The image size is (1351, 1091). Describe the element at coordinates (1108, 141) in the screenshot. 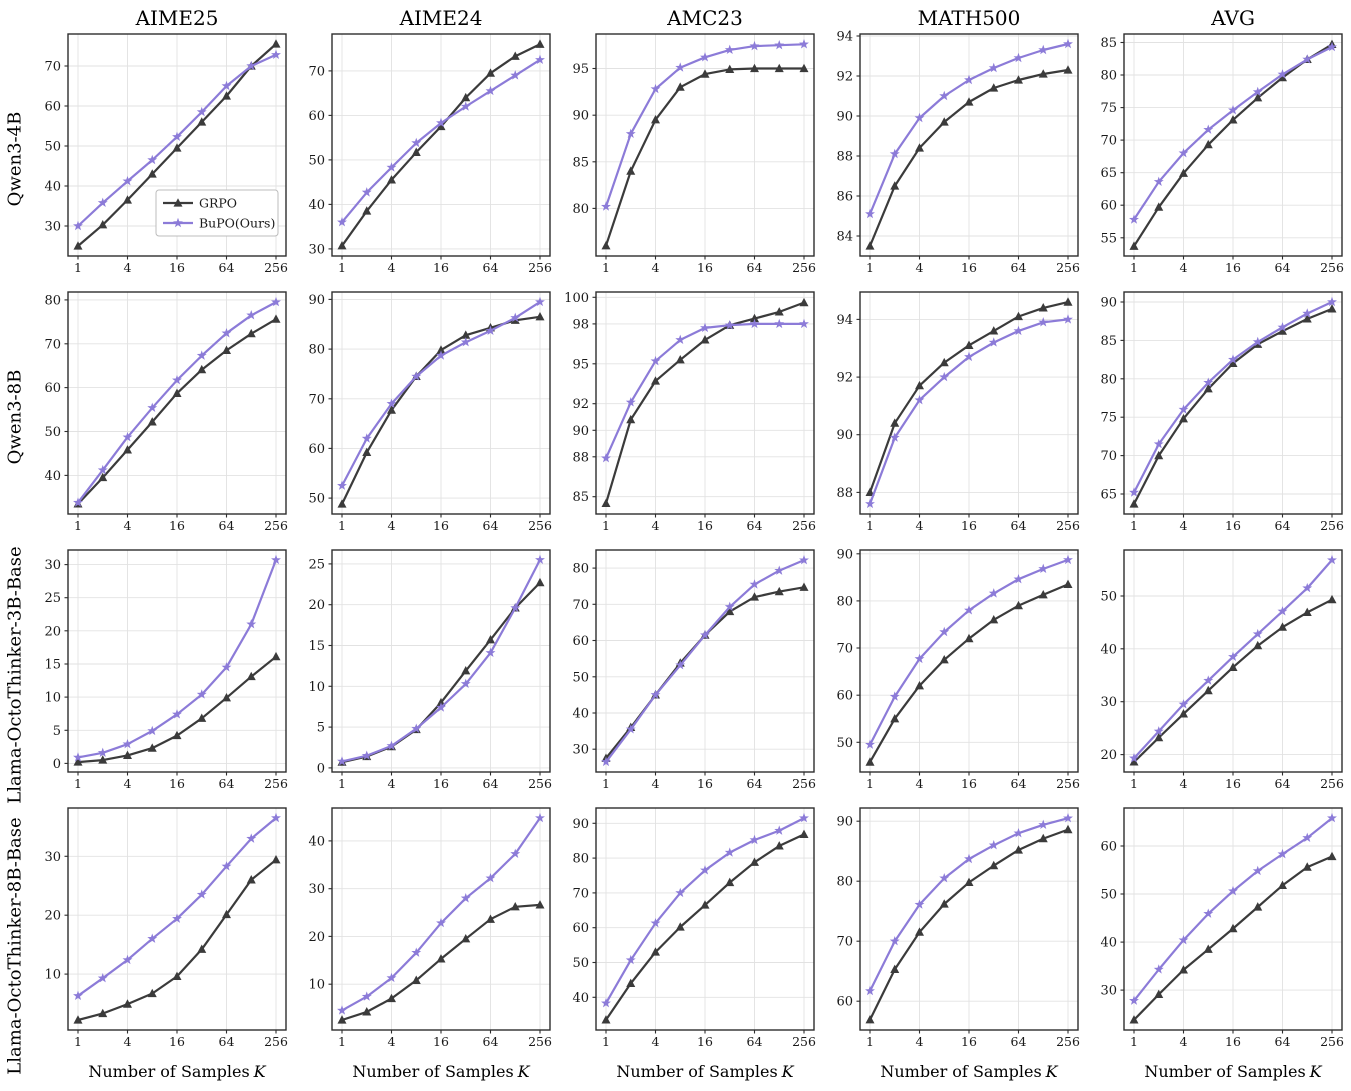

I see `y-tick-labels: 55 60 65 70 75 80 85` at that location.